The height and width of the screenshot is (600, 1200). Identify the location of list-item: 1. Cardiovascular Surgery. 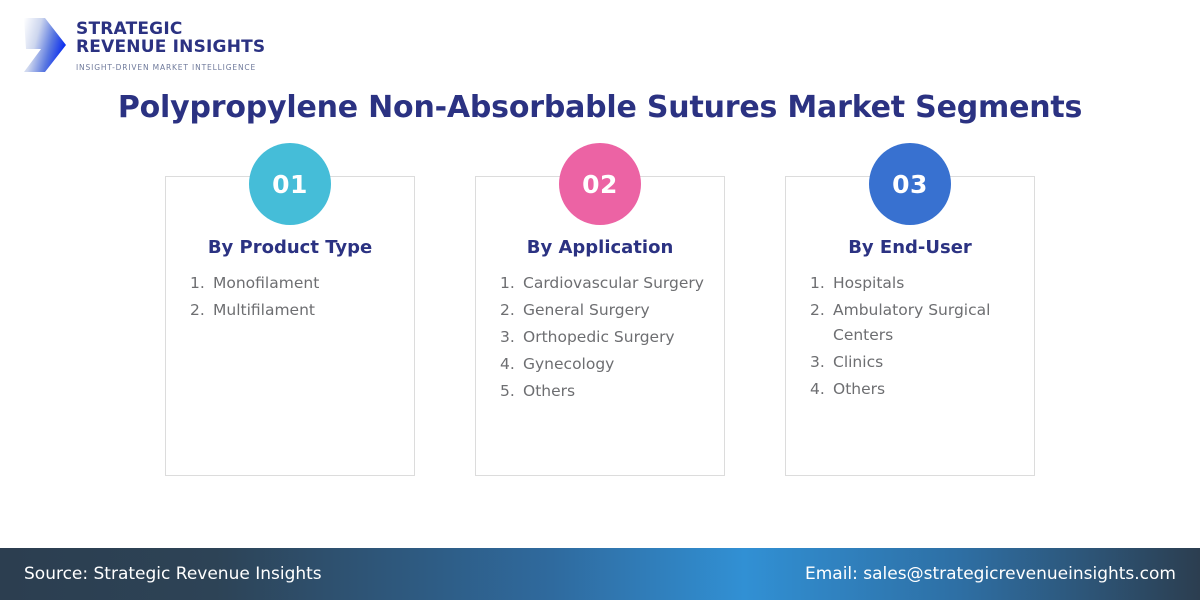
(606, 283).